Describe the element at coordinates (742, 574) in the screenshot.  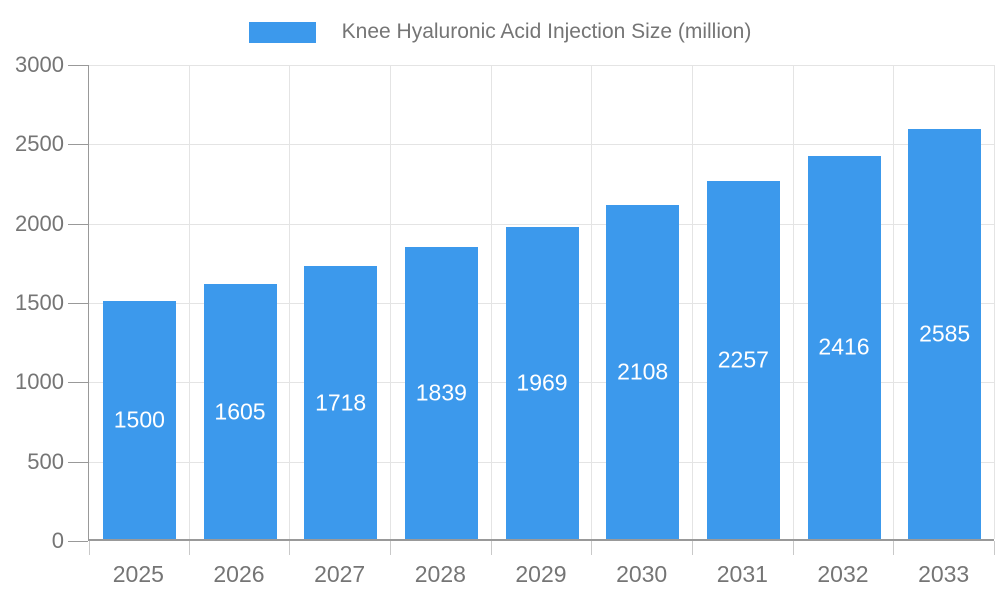
I see `x-axis-label-2031: 2031` at that location.